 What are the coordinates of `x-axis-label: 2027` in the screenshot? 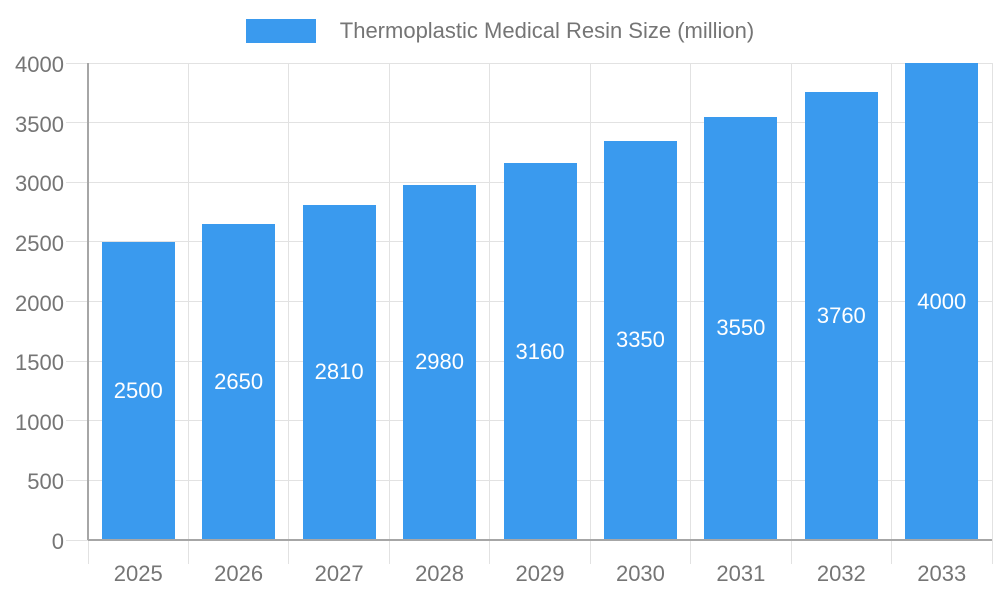 It's located at (339, 573).